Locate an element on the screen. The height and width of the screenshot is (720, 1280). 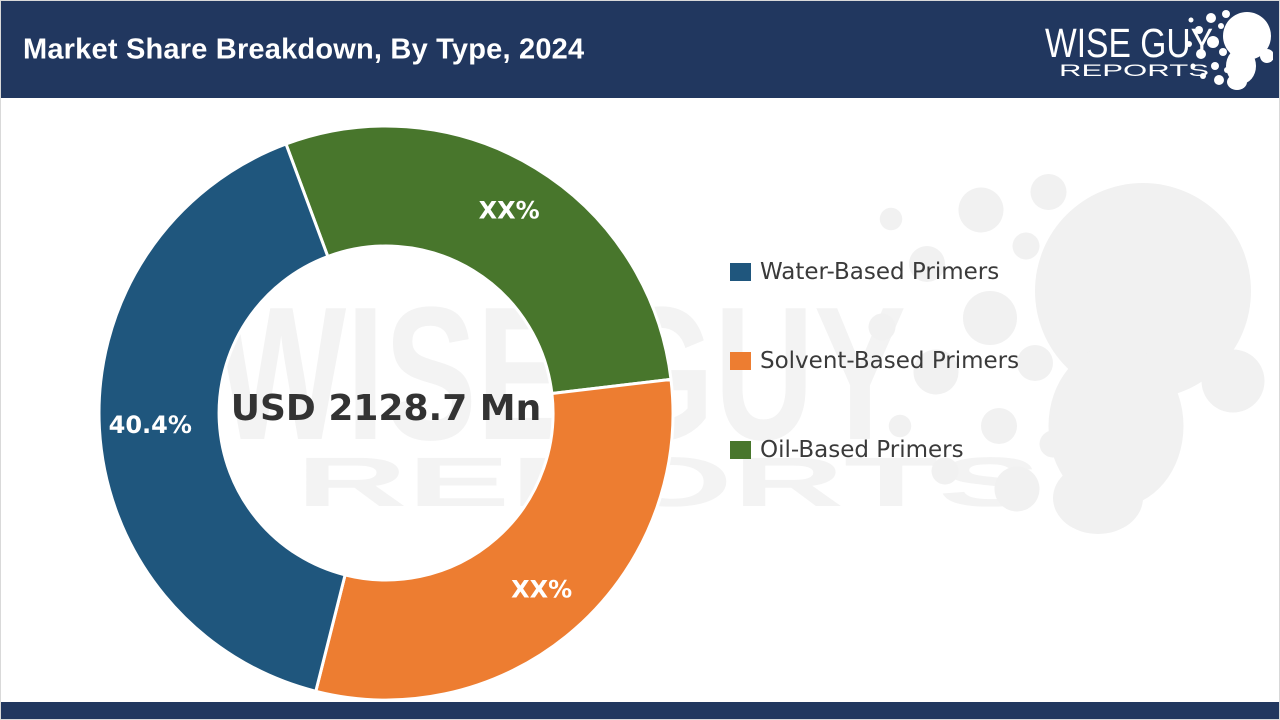
legend-label: Water-Based Primers is located at coordinates (880, 272).